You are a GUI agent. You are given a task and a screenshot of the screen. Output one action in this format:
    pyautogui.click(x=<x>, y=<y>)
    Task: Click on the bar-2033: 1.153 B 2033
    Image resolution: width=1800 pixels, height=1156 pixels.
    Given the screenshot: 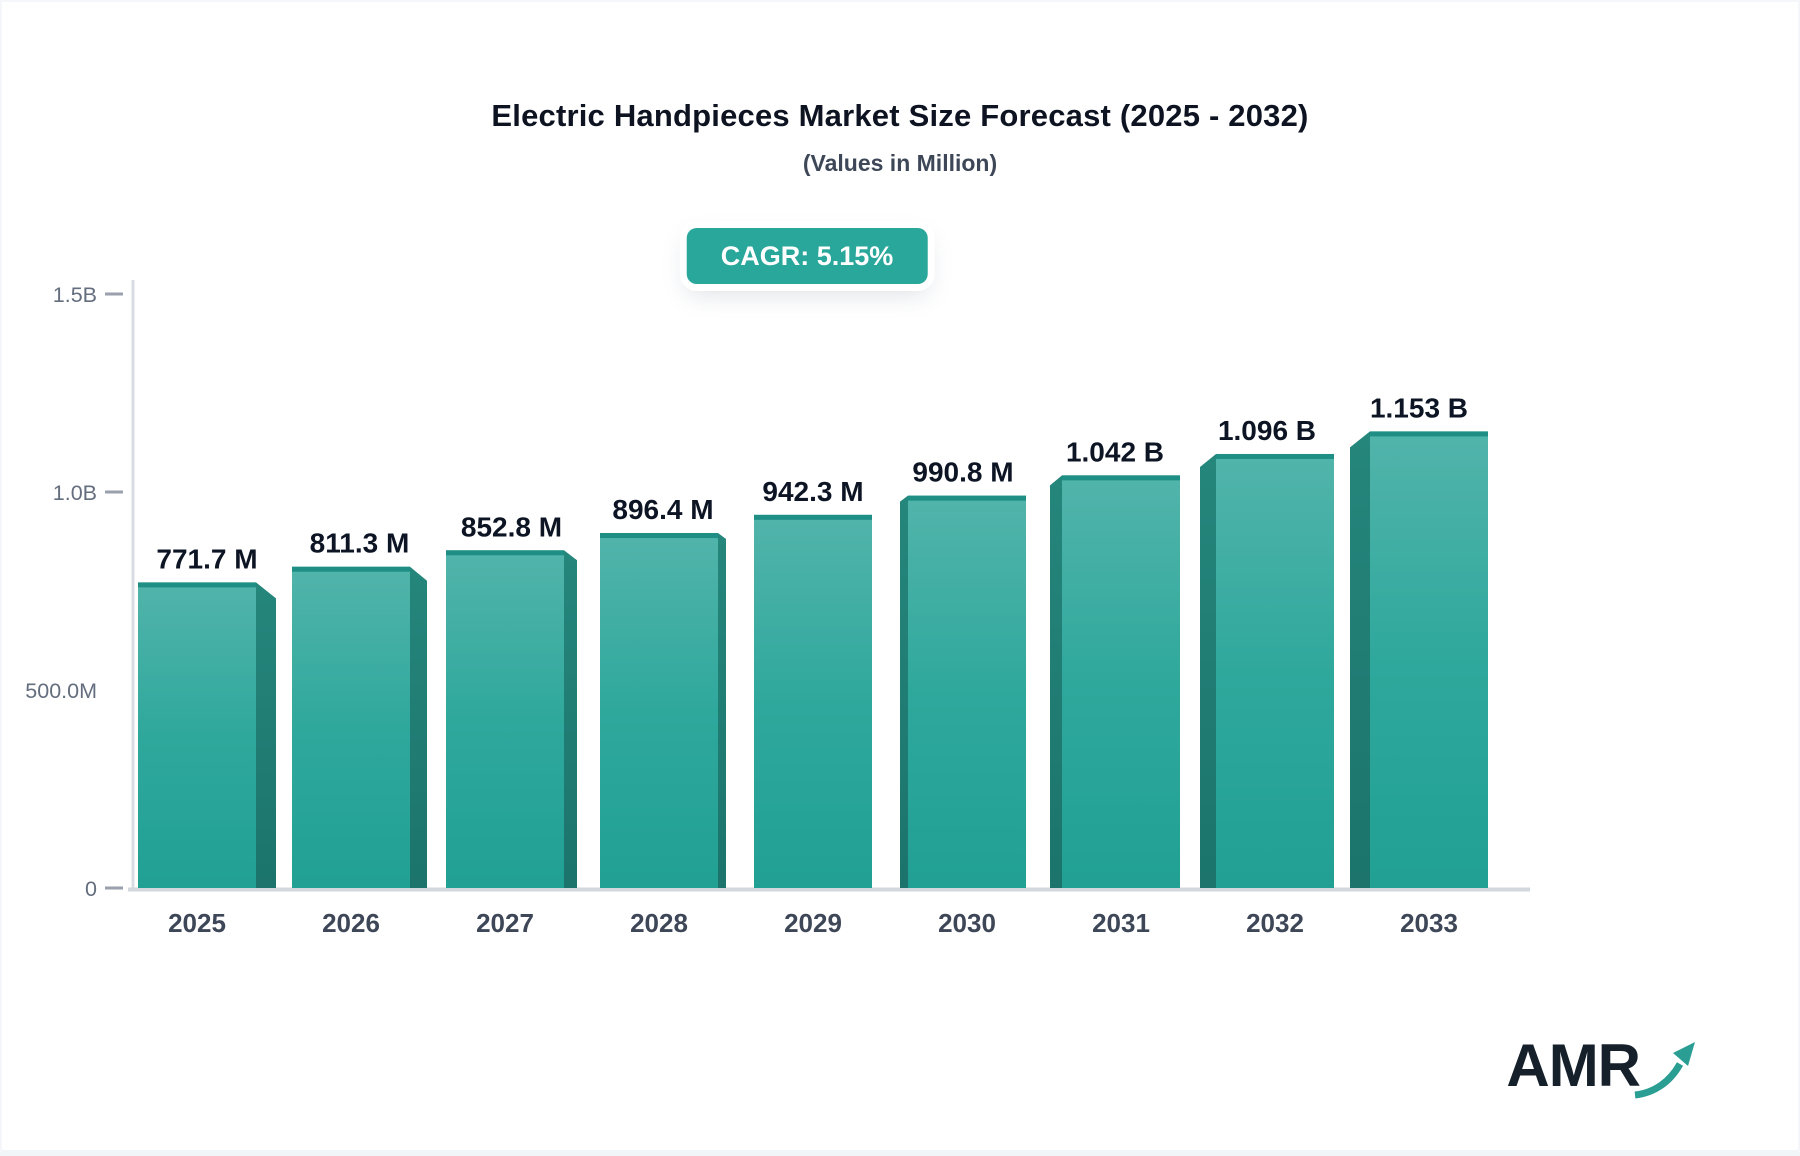 What is the action you would take?
    pyautogui.click(x=1419, y=665)
    